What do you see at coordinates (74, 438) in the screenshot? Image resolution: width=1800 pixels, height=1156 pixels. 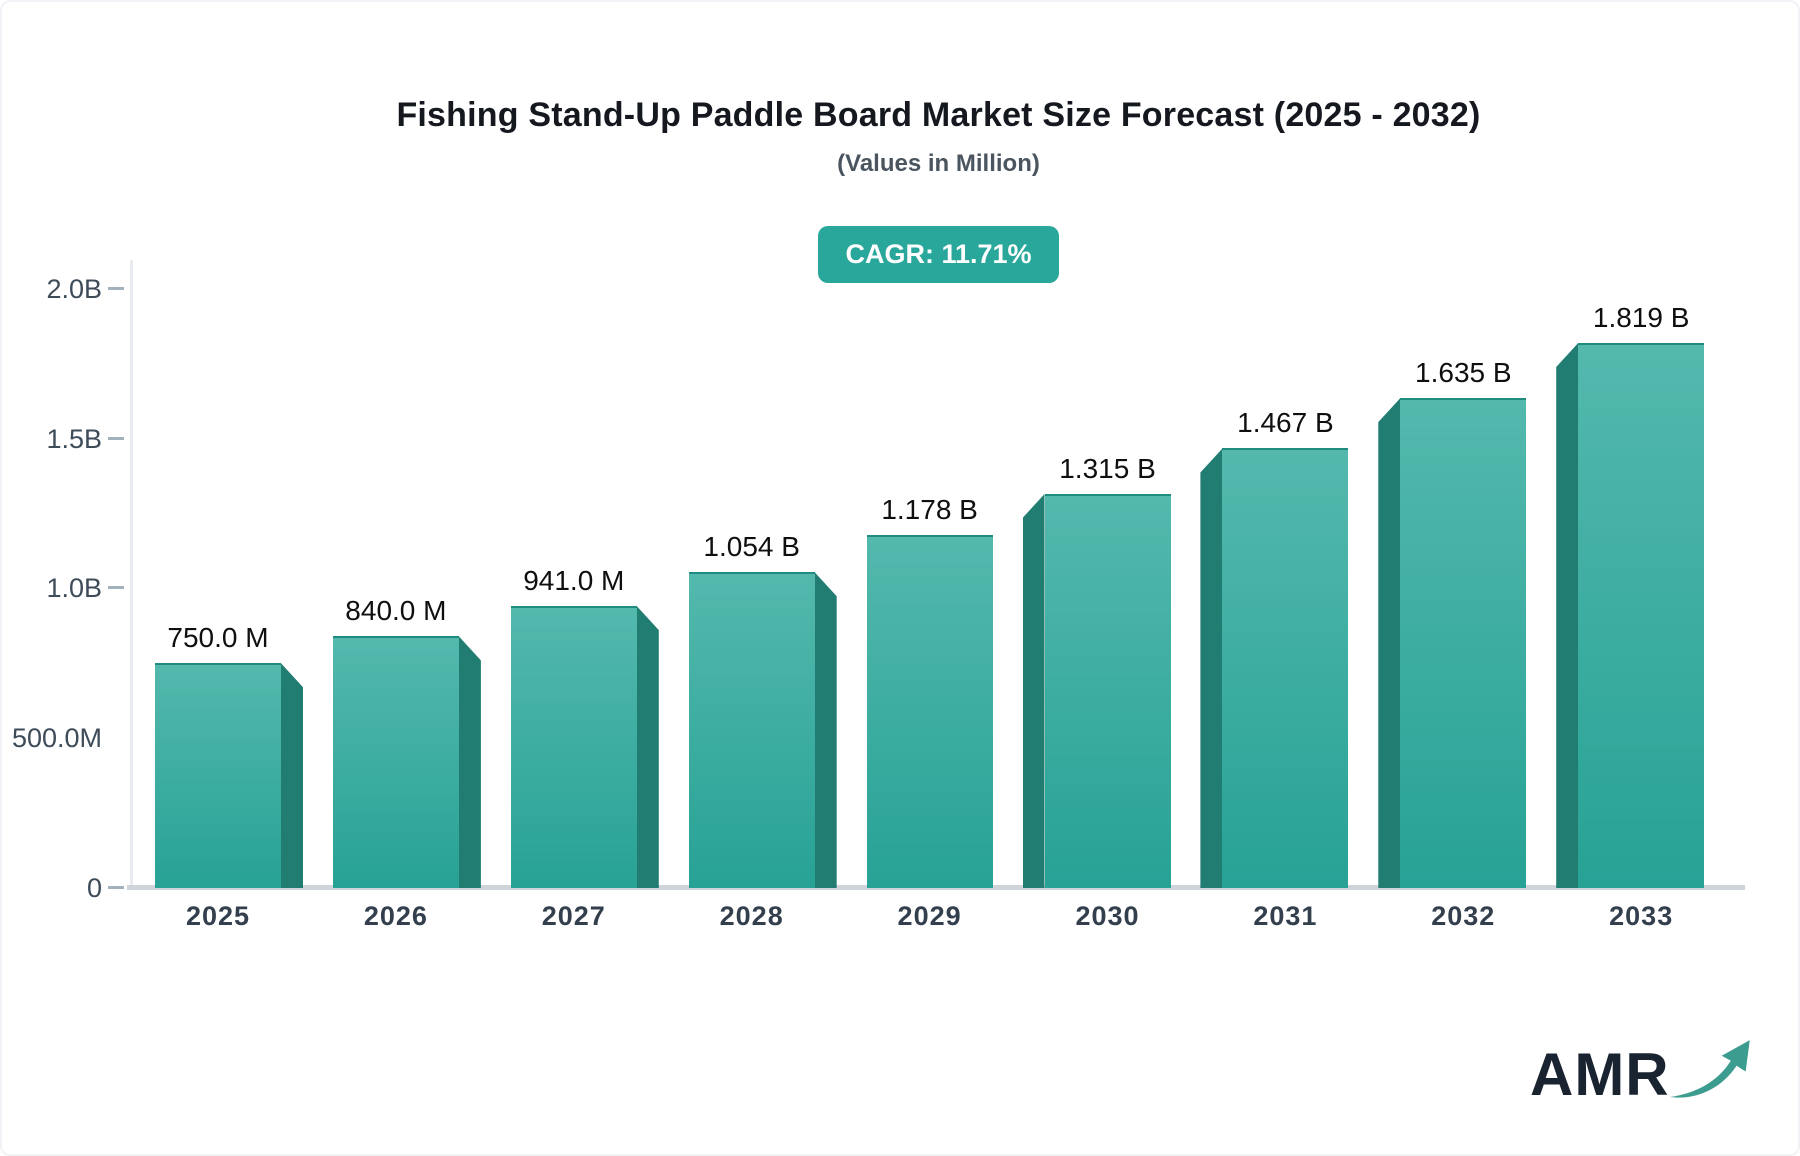 I see `y-axis-tick-label: 1.5B` at bounding box center [74, 438].